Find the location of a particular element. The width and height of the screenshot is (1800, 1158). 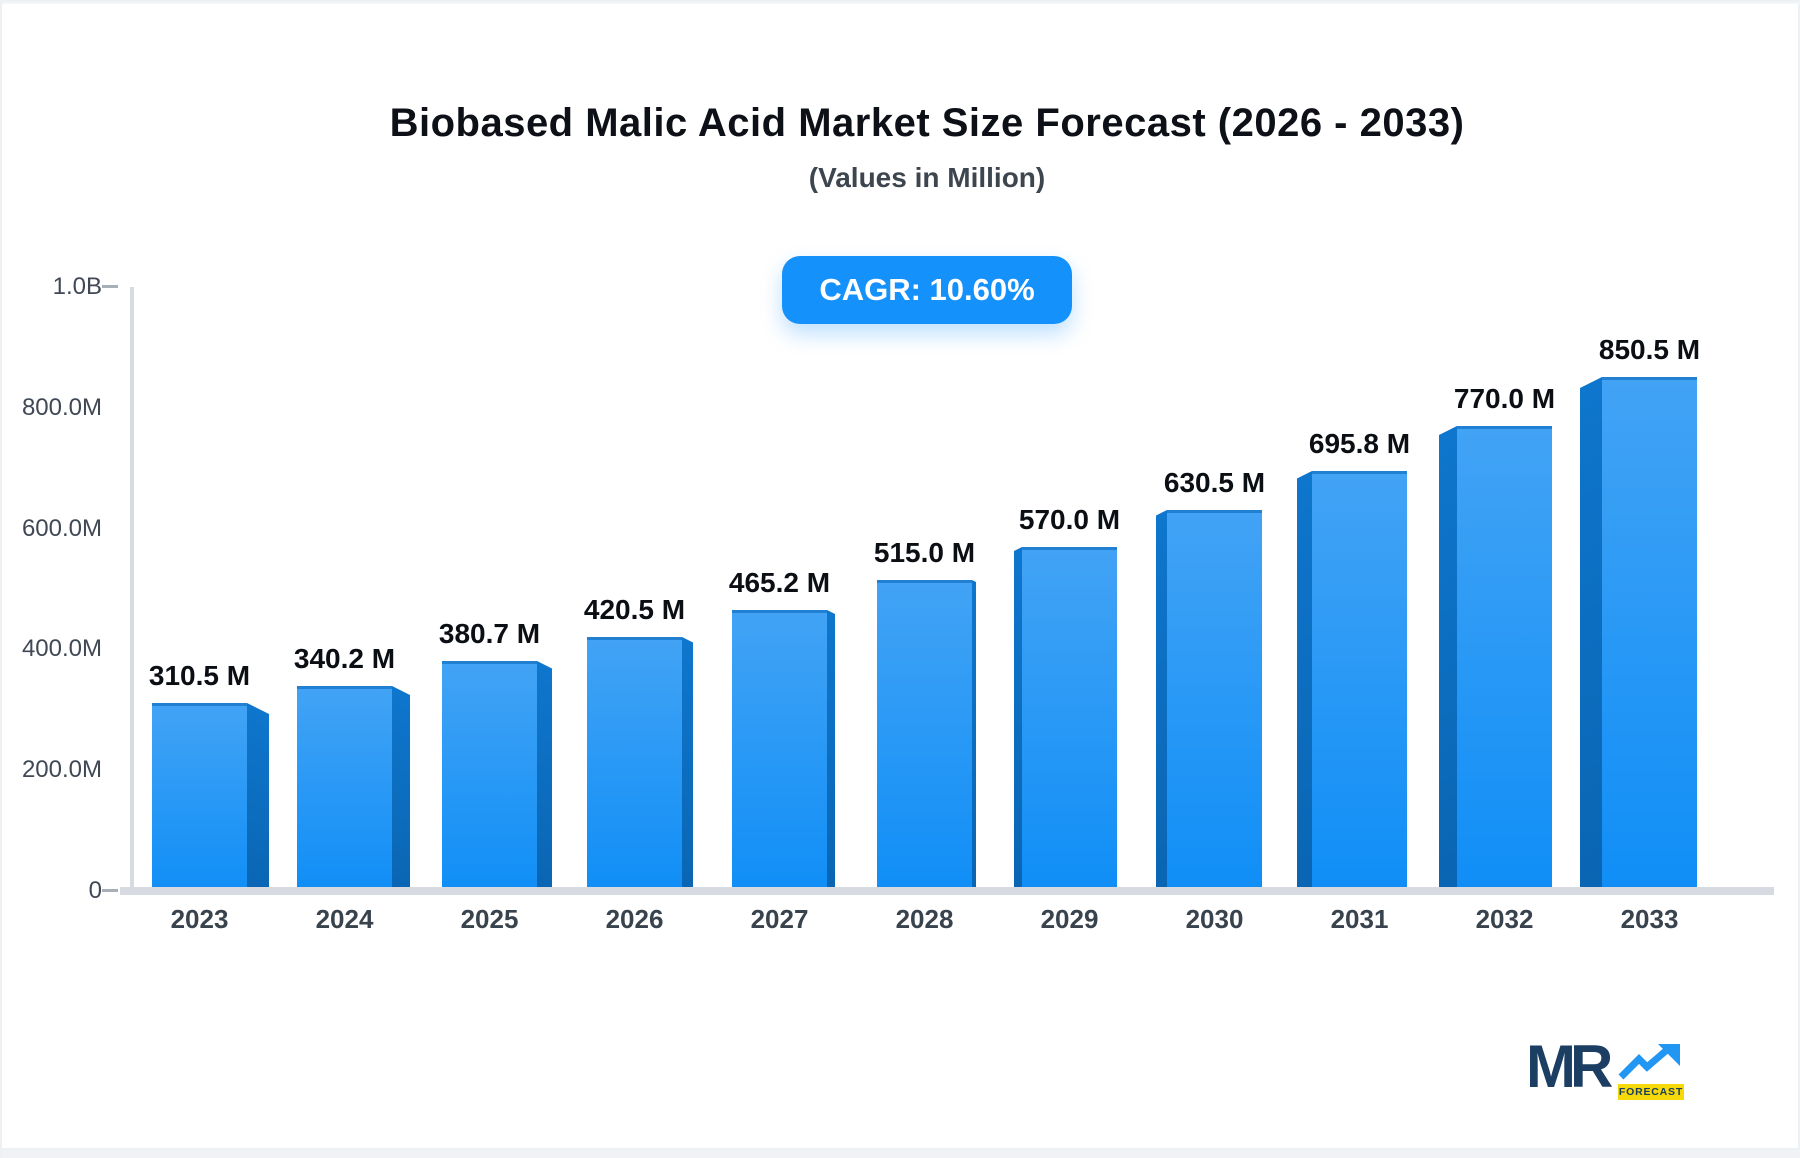

bar-value-label: 630.5 M is located at coordinates (1214, 483).